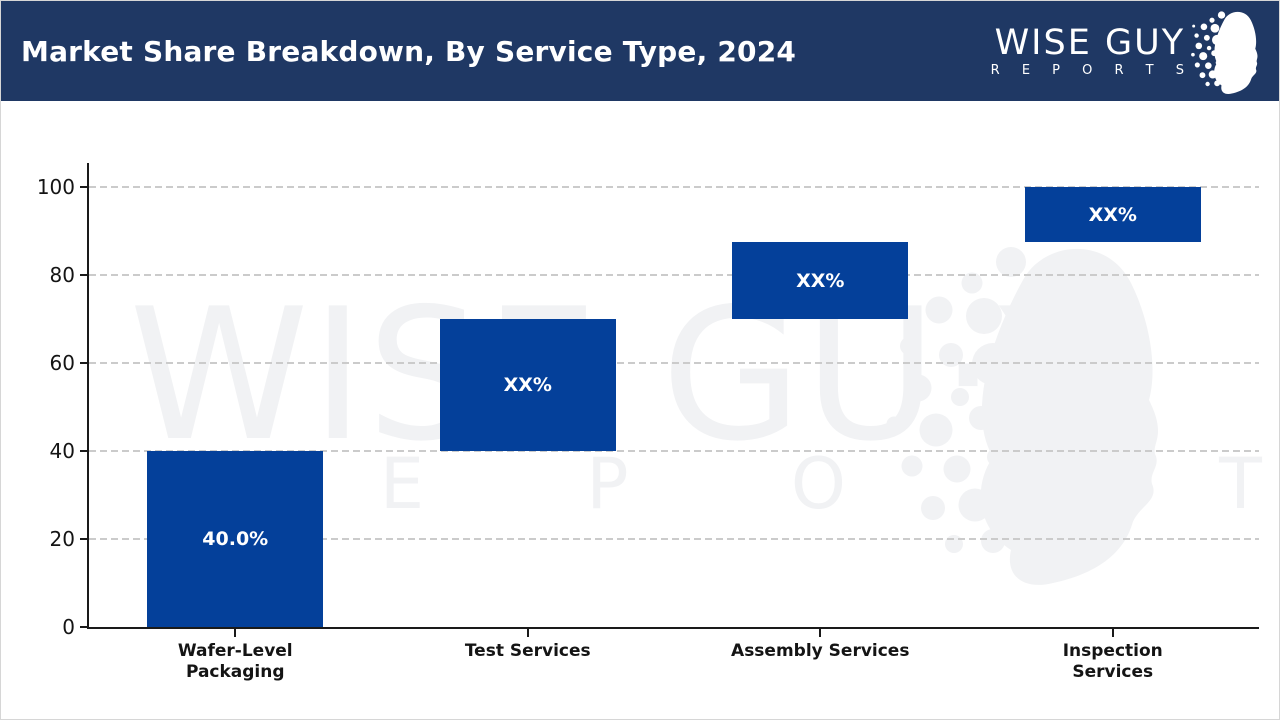  I want to click on logo-subtext: R E P O R T S, so click(1091, 70).